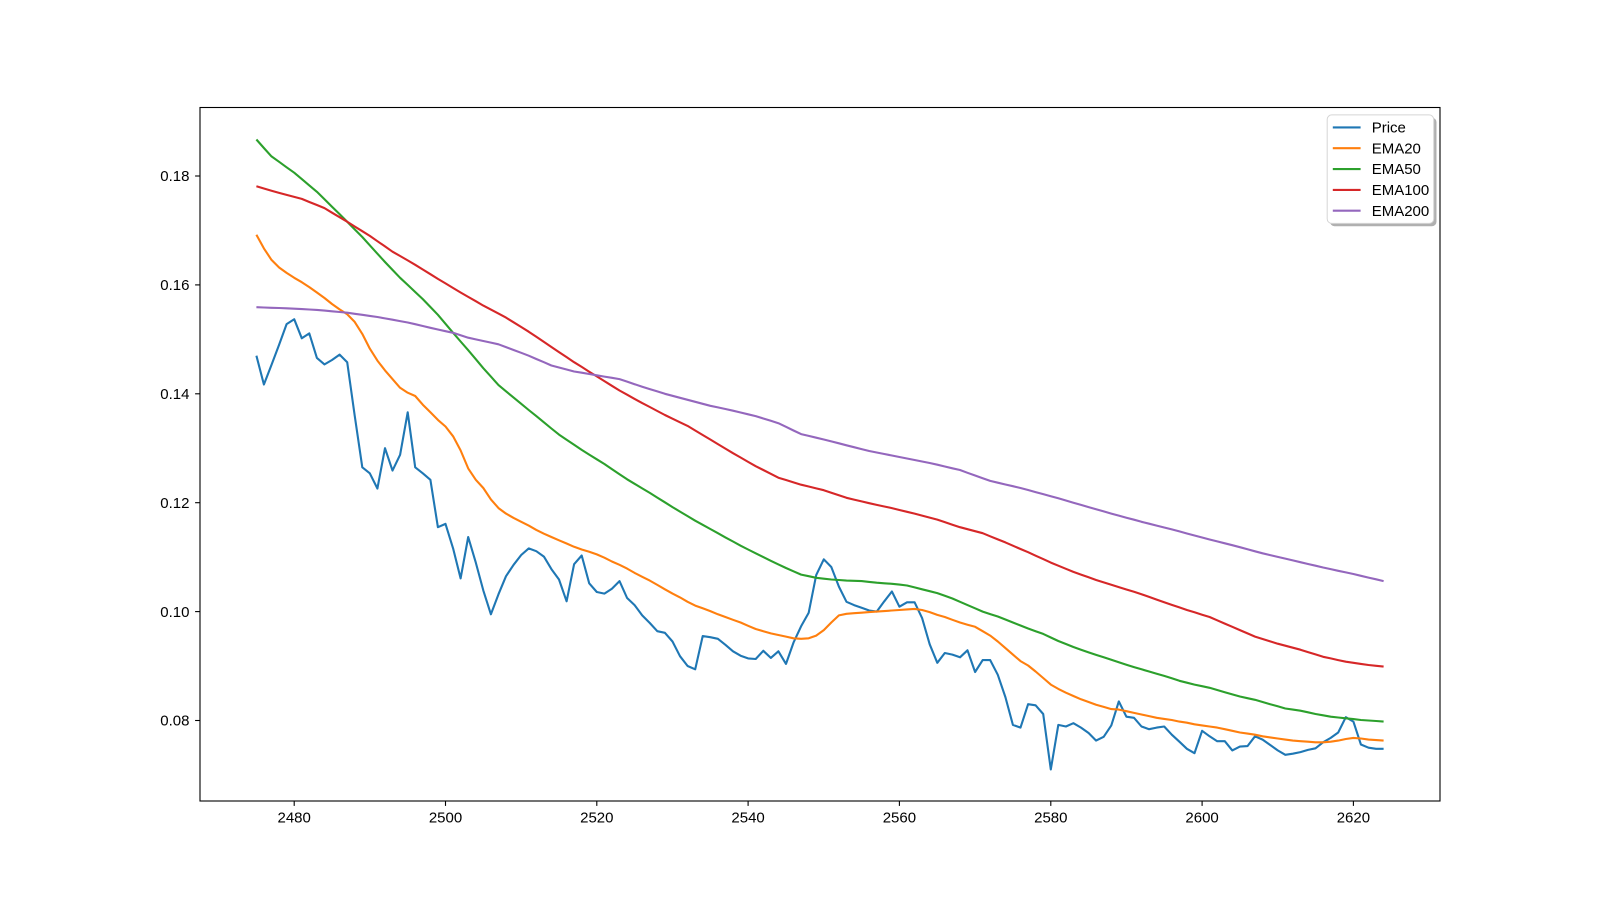  What do you see at coordinates (1050, 817) in the screenshot?
I see `svg-text: 2580` at bounding box center [1050, 817].